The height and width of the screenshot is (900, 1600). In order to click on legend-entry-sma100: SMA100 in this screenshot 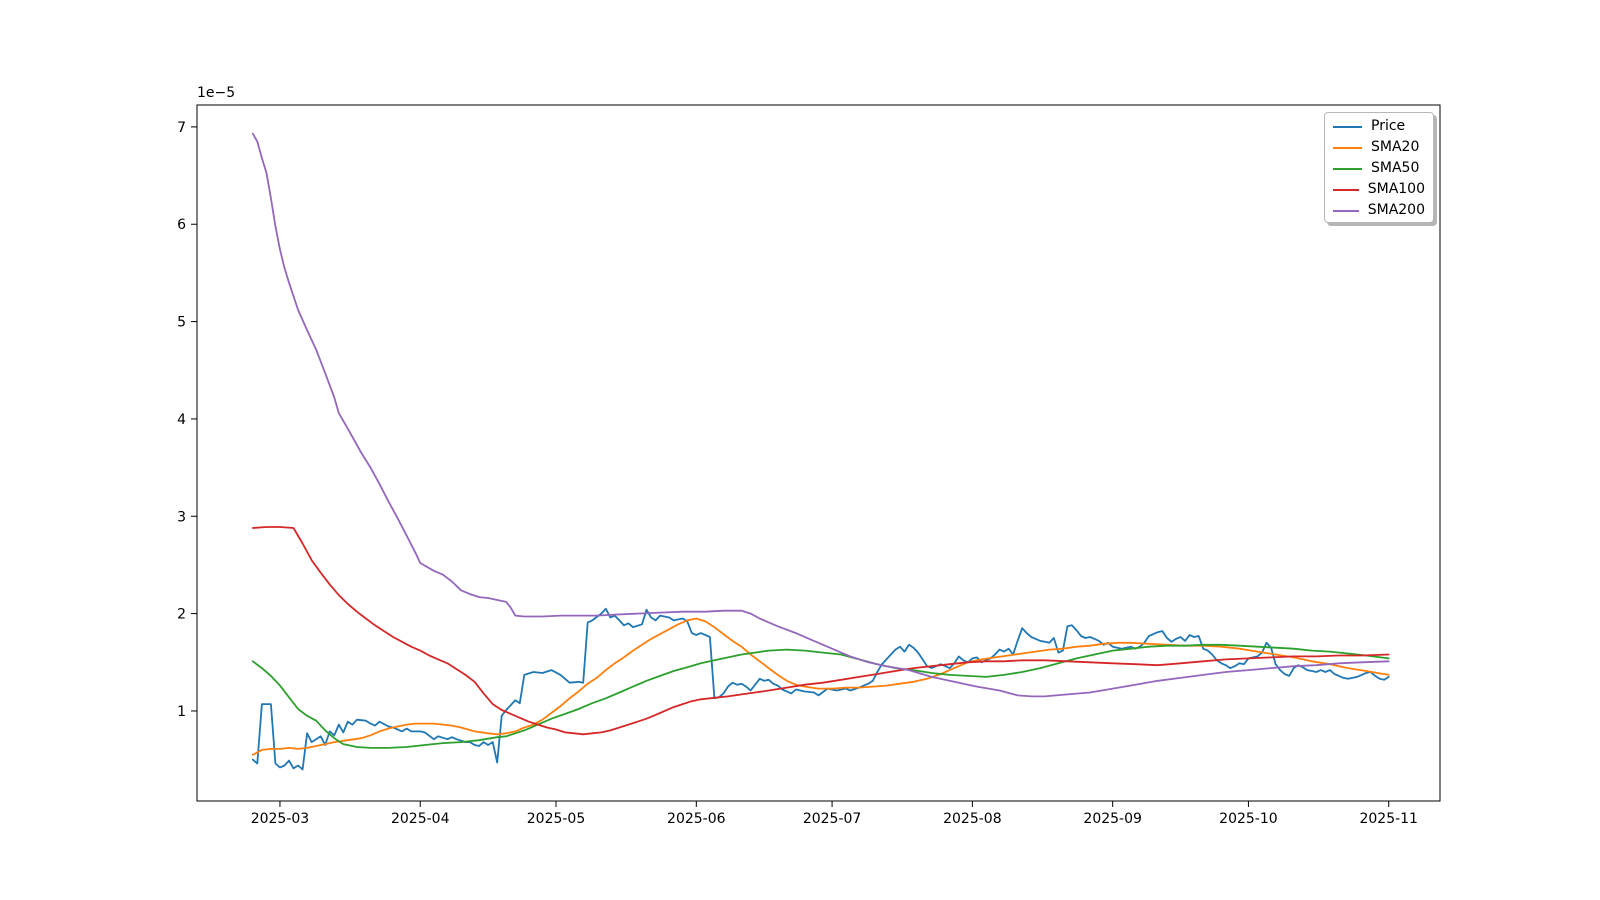, I will do `click(1379, 189)`.